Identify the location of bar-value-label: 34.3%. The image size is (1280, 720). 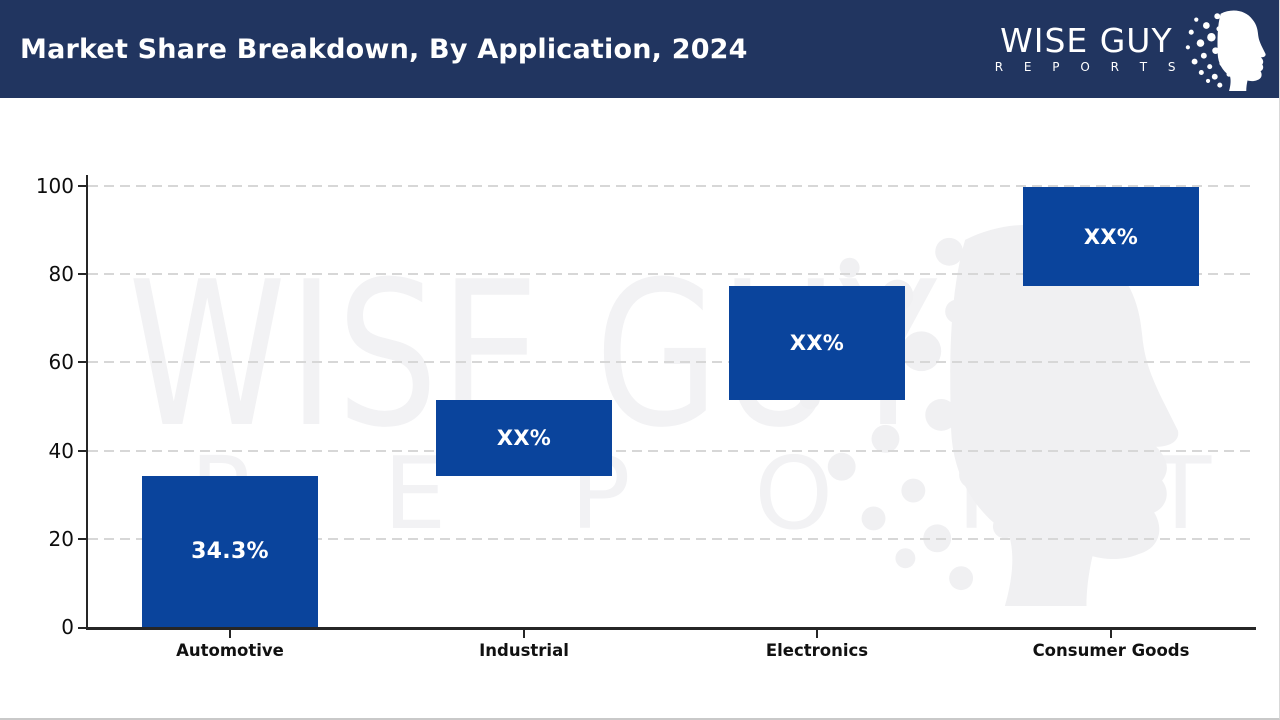
(230, 551).